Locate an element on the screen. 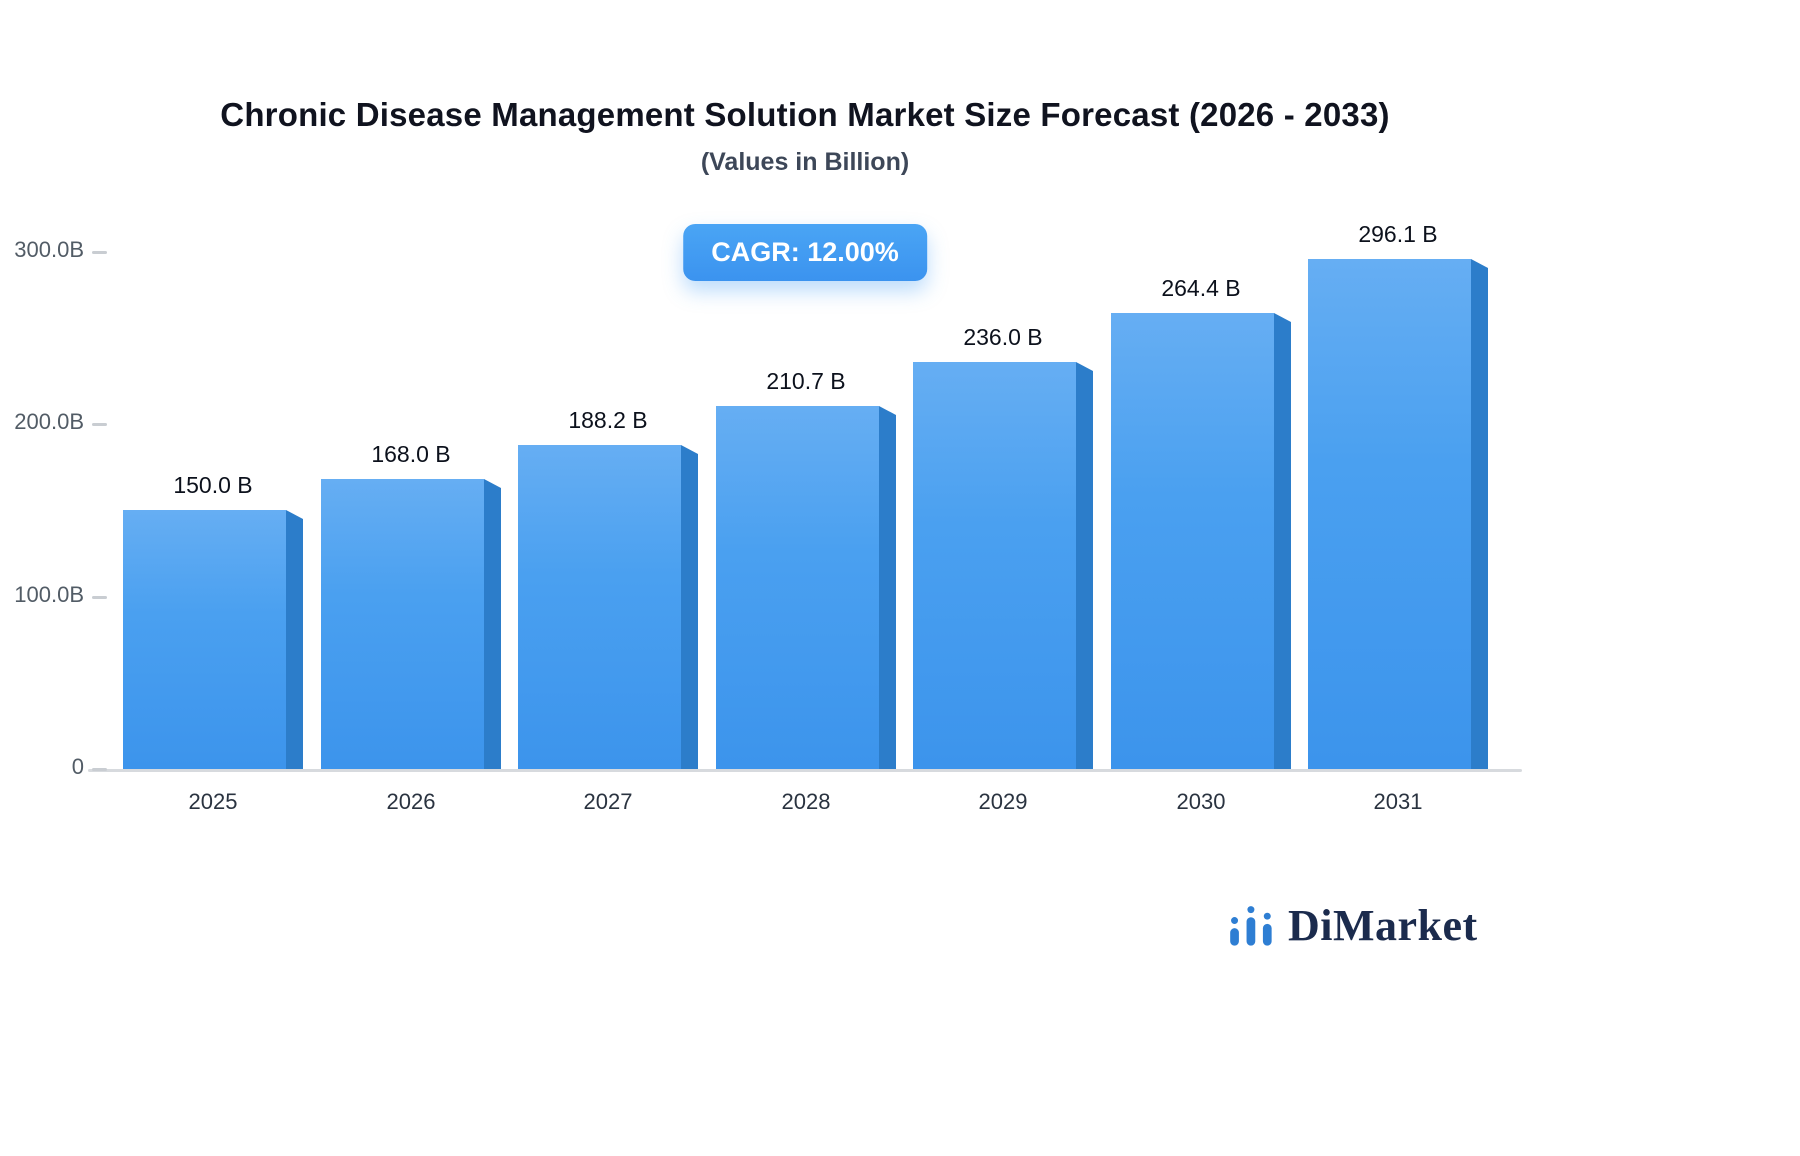  bar-value-label: 210.7 B is located at coordinates (806, 381).